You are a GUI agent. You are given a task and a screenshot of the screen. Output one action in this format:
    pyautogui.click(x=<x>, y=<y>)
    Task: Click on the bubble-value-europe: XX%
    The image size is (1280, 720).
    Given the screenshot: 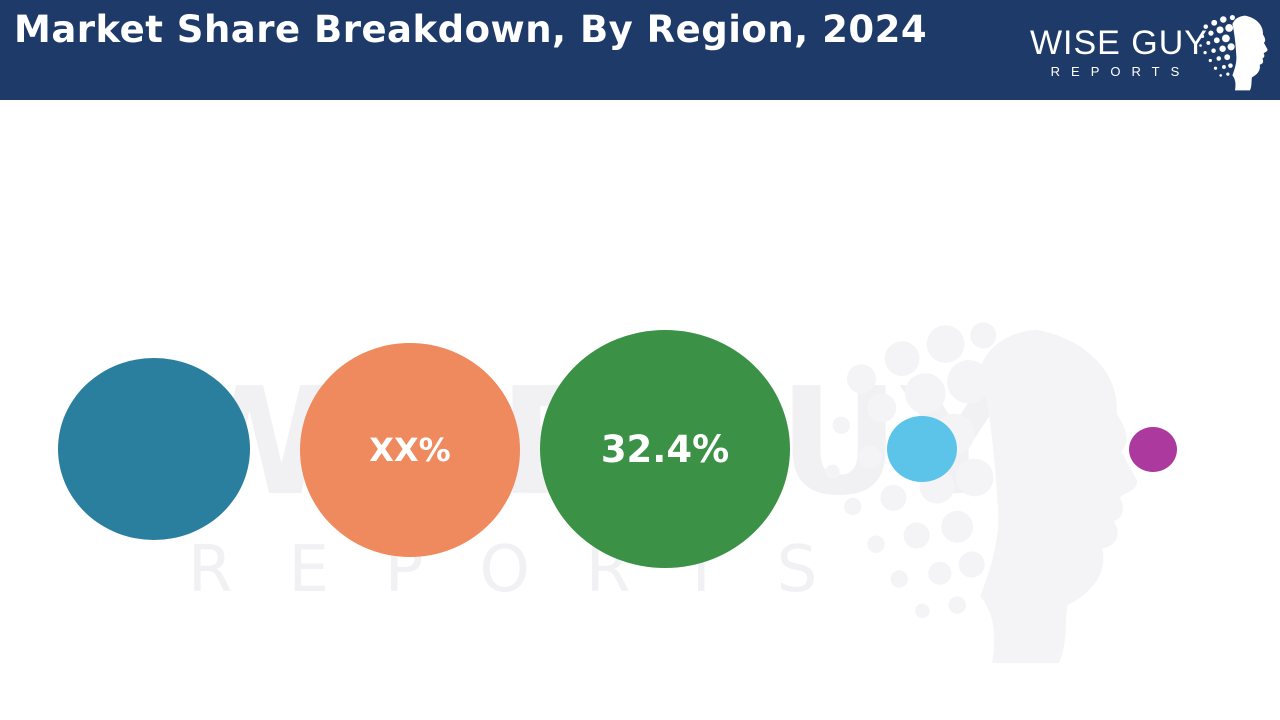 What is the action you would take?
    pyautogui.click(x=410, y=450)
    